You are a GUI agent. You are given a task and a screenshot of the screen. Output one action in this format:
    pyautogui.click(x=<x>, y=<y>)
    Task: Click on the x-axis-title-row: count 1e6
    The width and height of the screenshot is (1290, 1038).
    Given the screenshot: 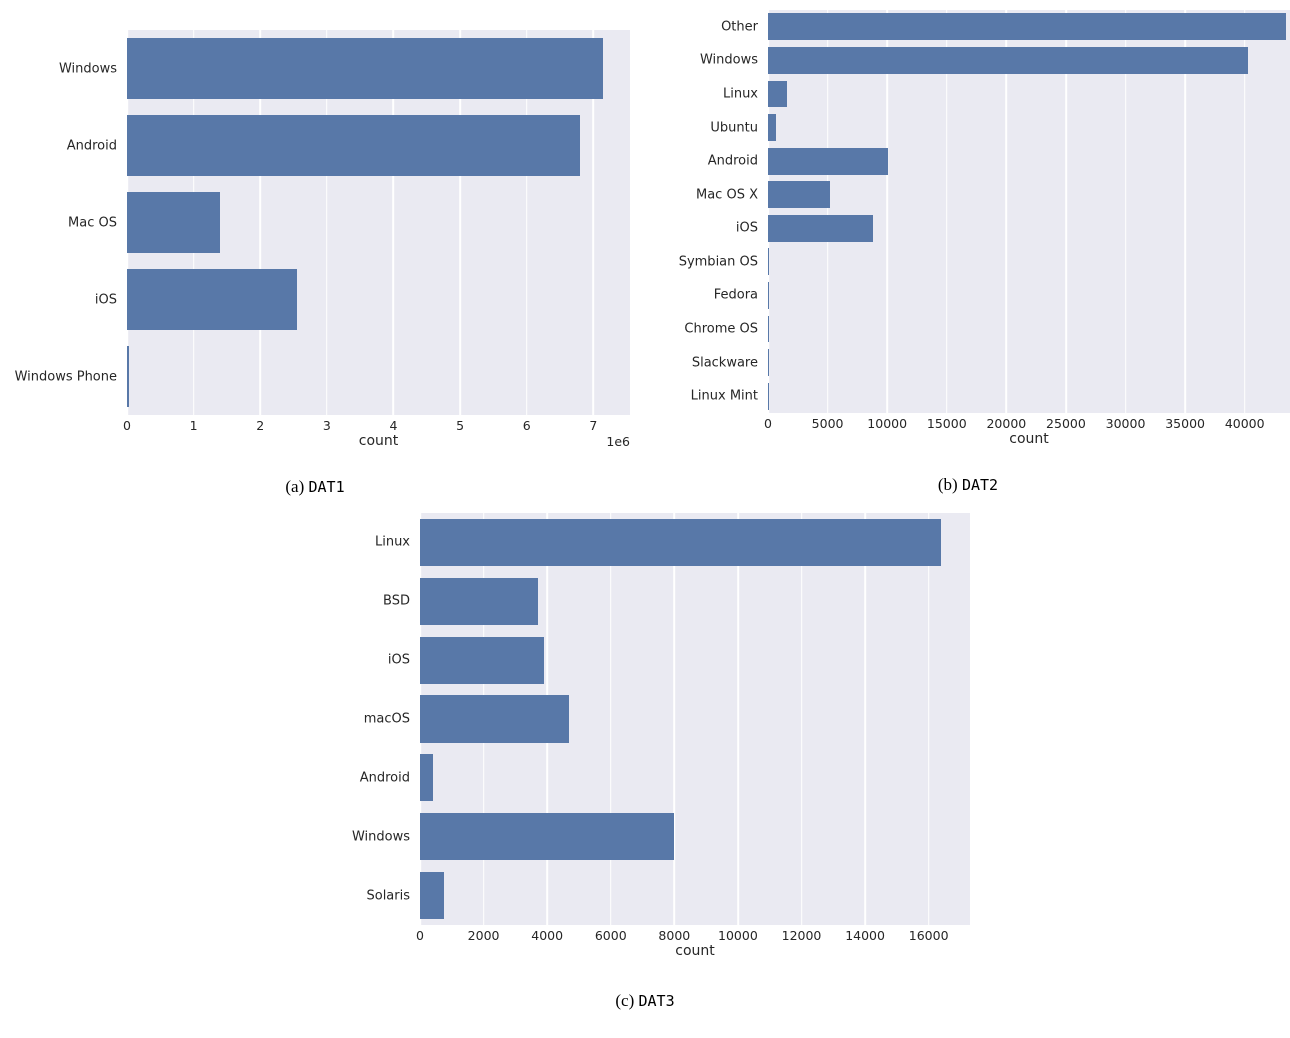 What is the action you would take?
    pyautogui.click(x=378, y=444)
    